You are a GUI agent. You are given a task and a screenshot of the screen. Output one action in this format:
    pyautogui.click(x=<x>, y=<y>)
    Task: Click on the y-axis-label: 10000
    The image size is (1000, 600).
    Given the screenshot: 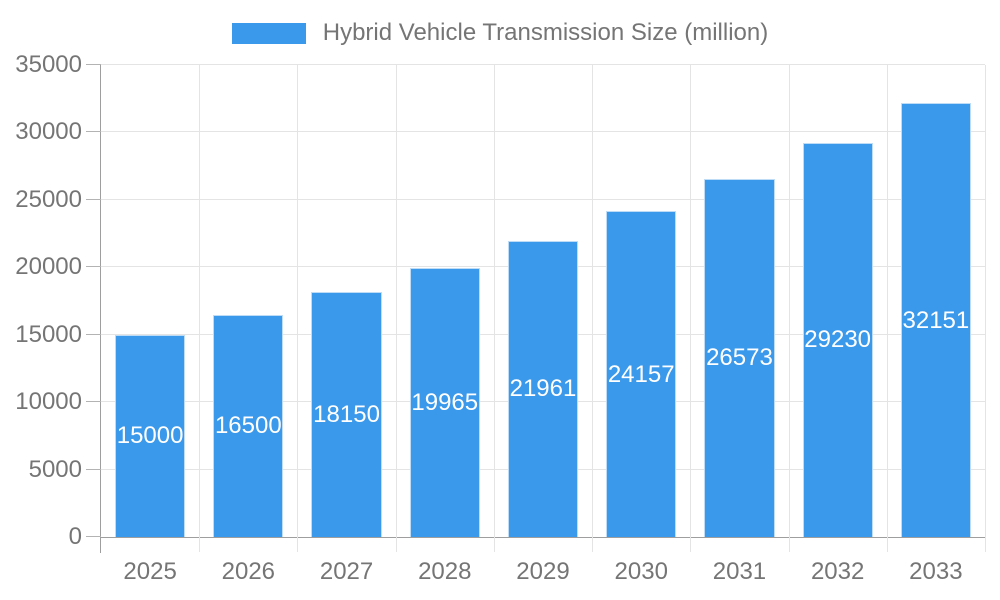 What is the action you would take?
    pyautogui.click(x=48, y=402)
    